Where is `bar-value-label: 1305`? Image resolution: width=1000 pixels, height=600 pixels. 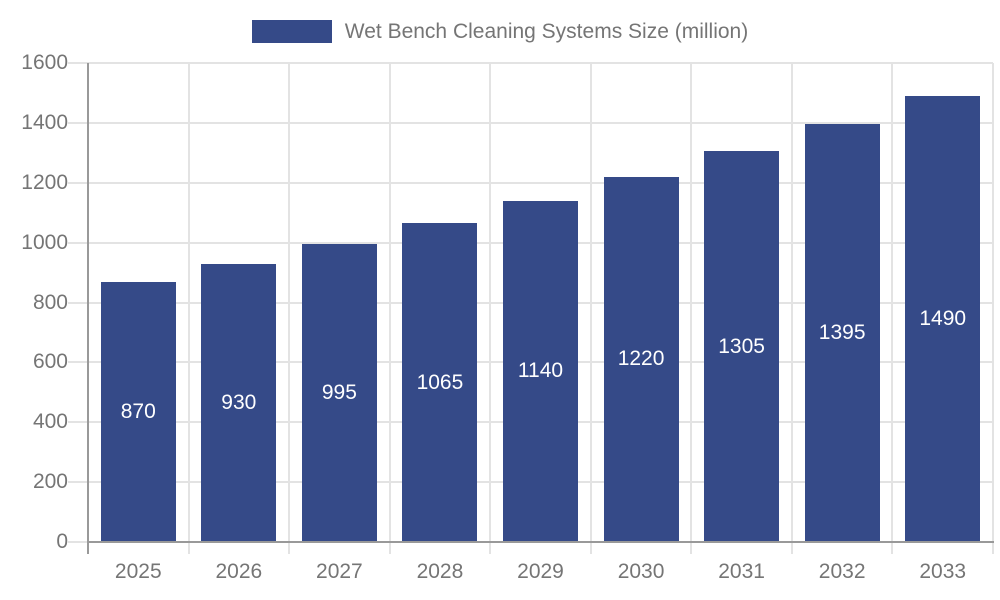
bar-value-label: 1305 is located at coordinates (741, 346).